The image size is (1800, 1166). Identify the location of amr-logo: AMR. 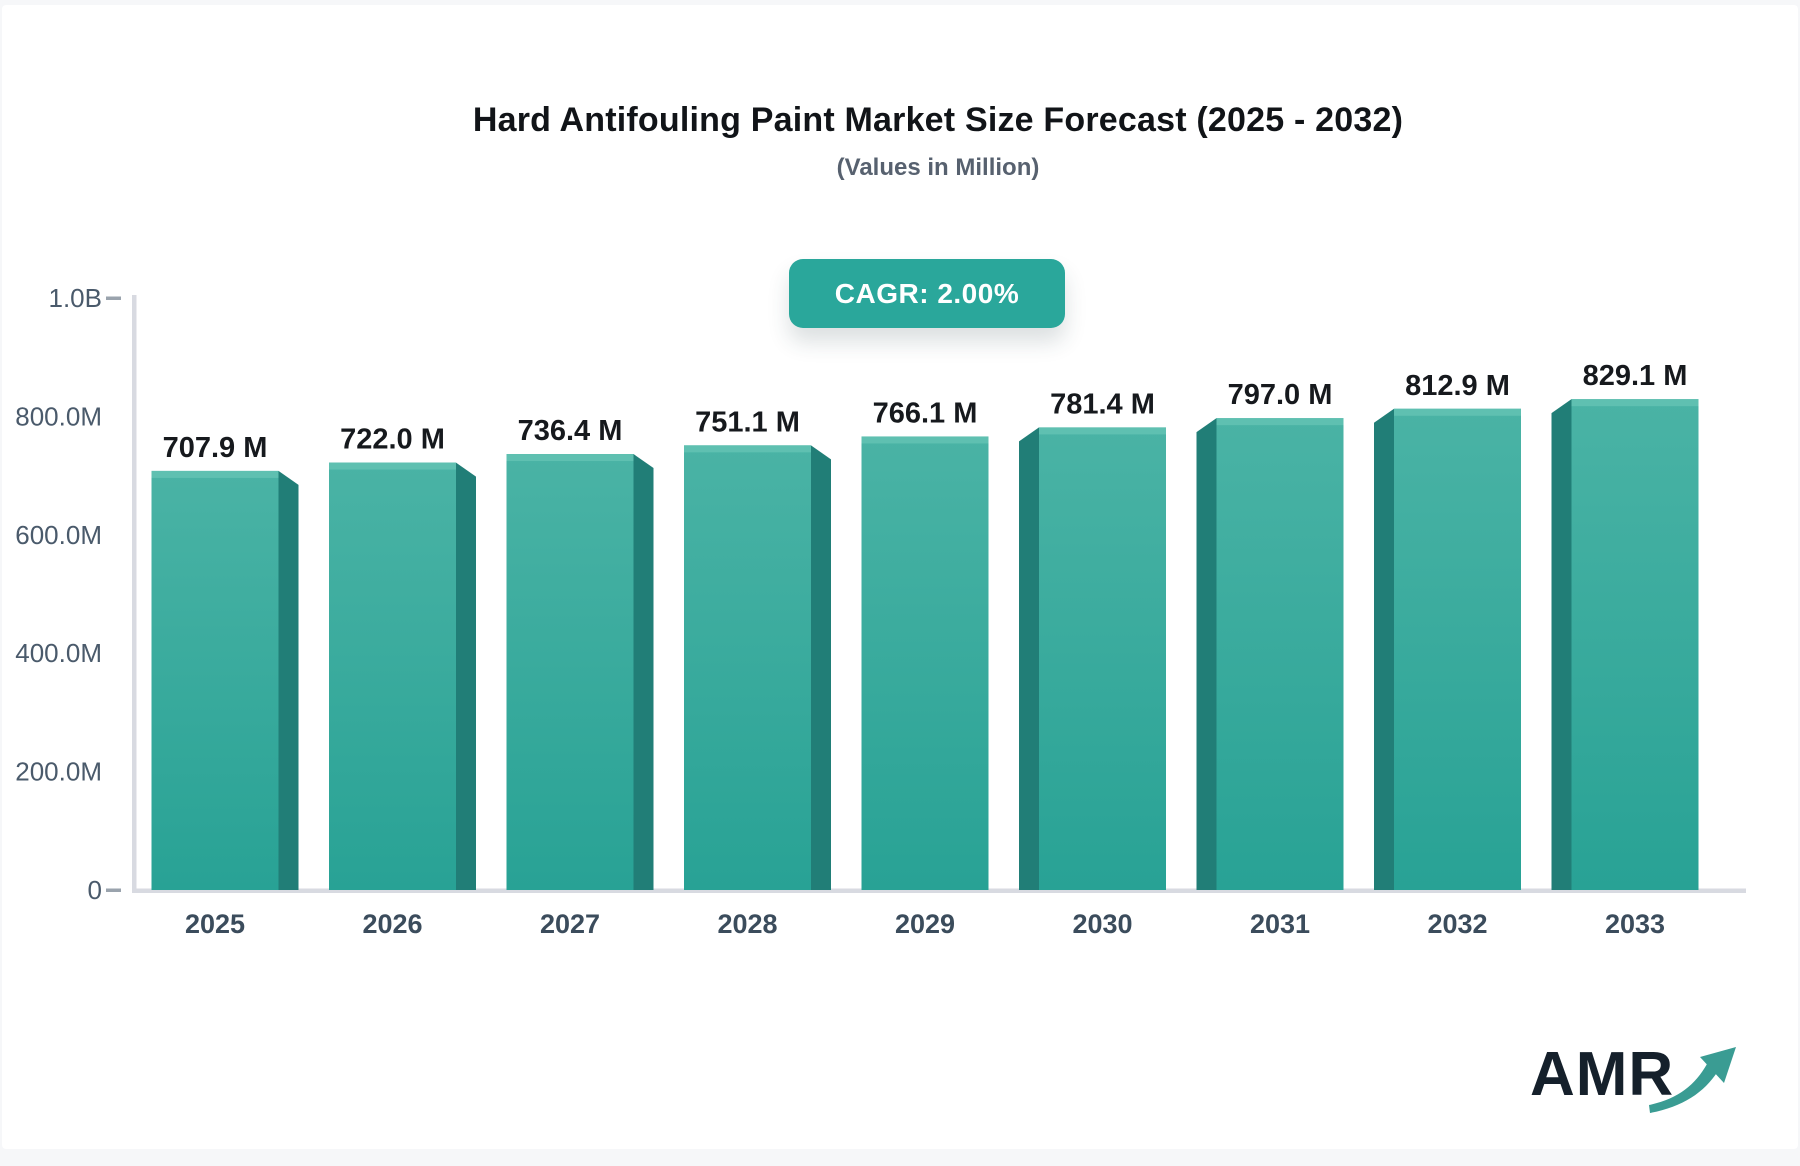
(1635, 1078).